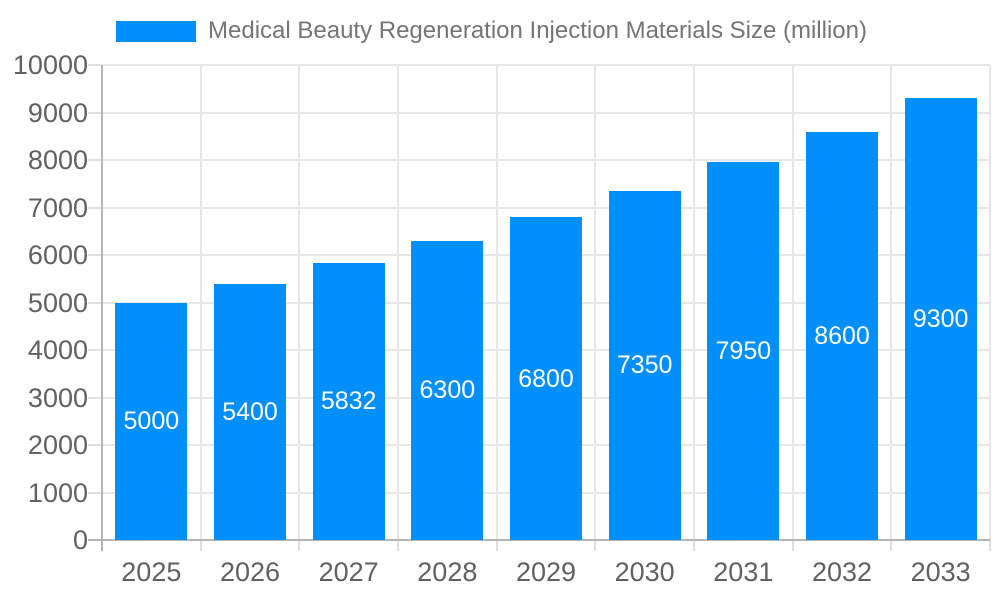 The width and height of the screenshot is (1000, 600). What do you see at coordinates (940, 572) in the screenshot?
I see `x-axis-label: 2033` at bounding box center [940, 572].